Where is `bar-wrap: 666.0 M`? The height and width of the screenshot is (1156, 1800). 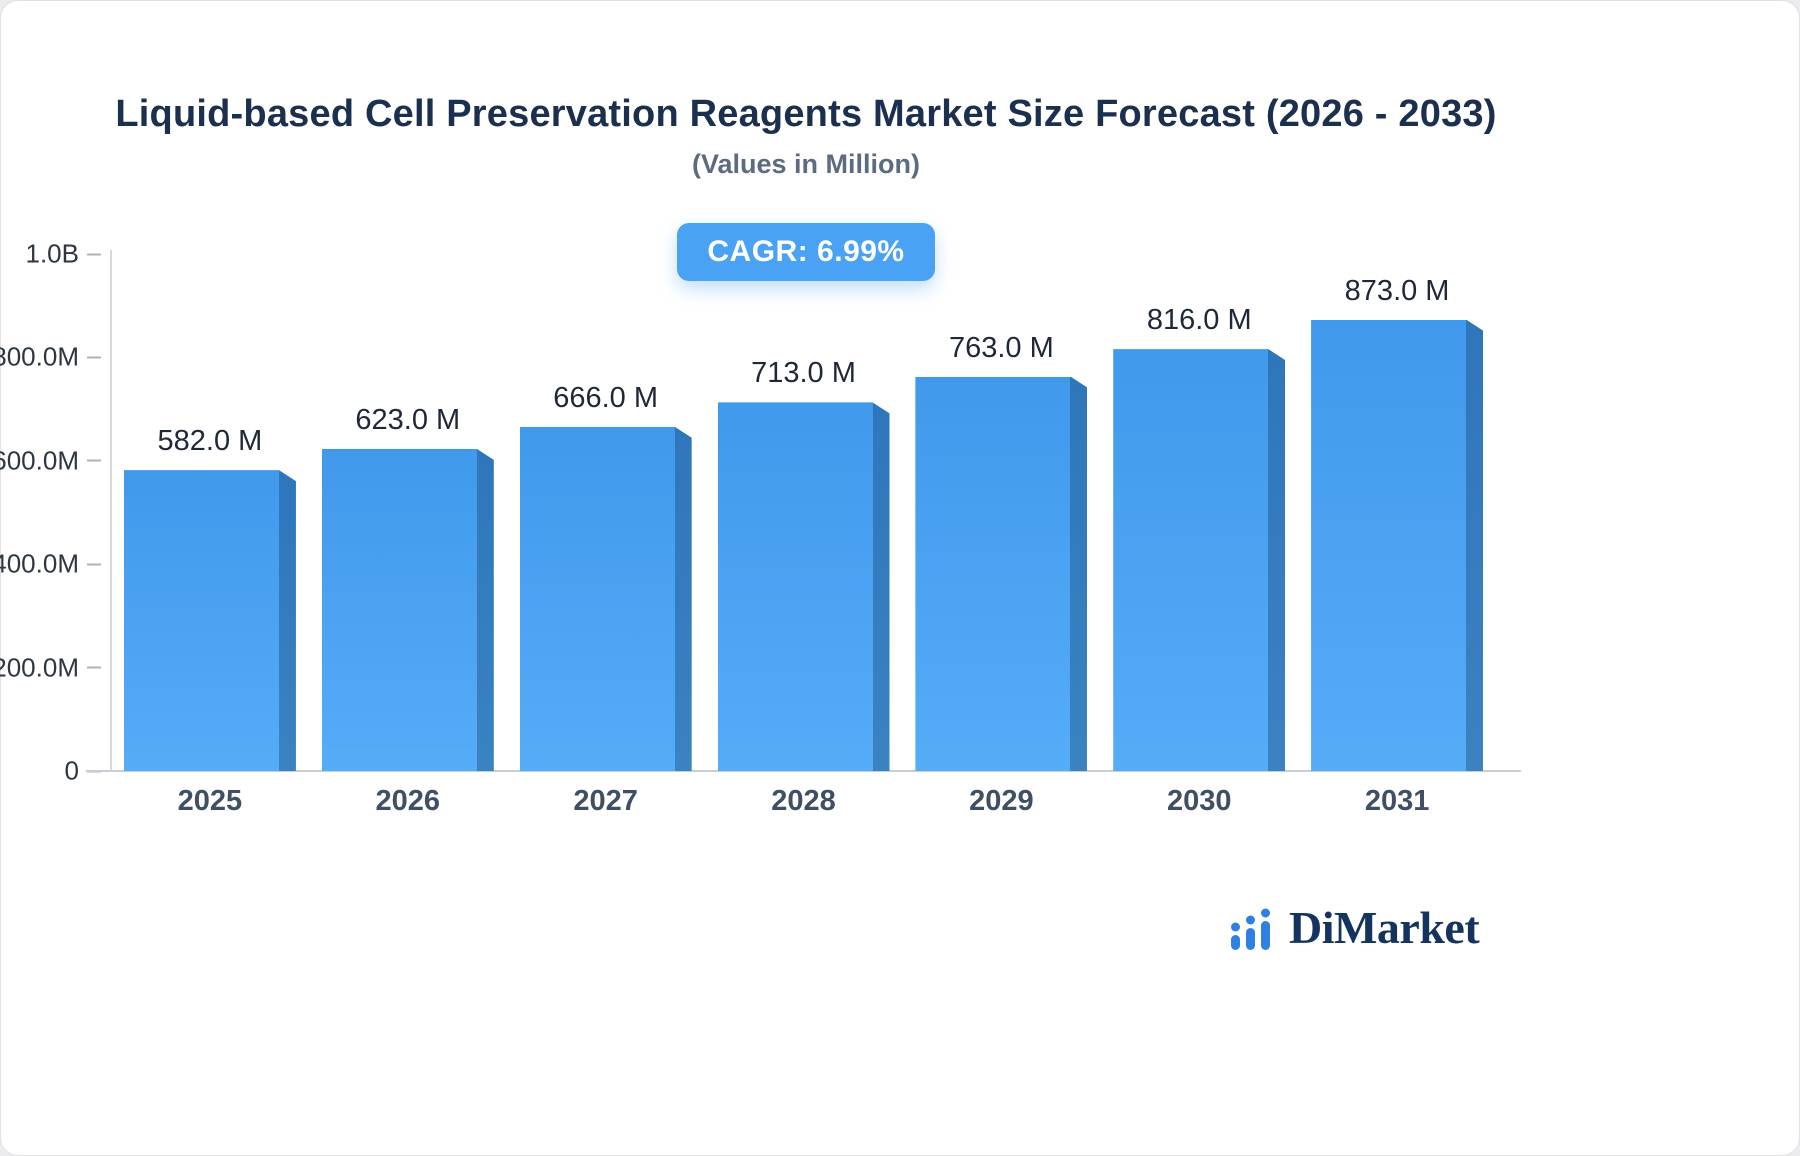 bar-wrap: 666.0 M is located at coordinates (606, 576).